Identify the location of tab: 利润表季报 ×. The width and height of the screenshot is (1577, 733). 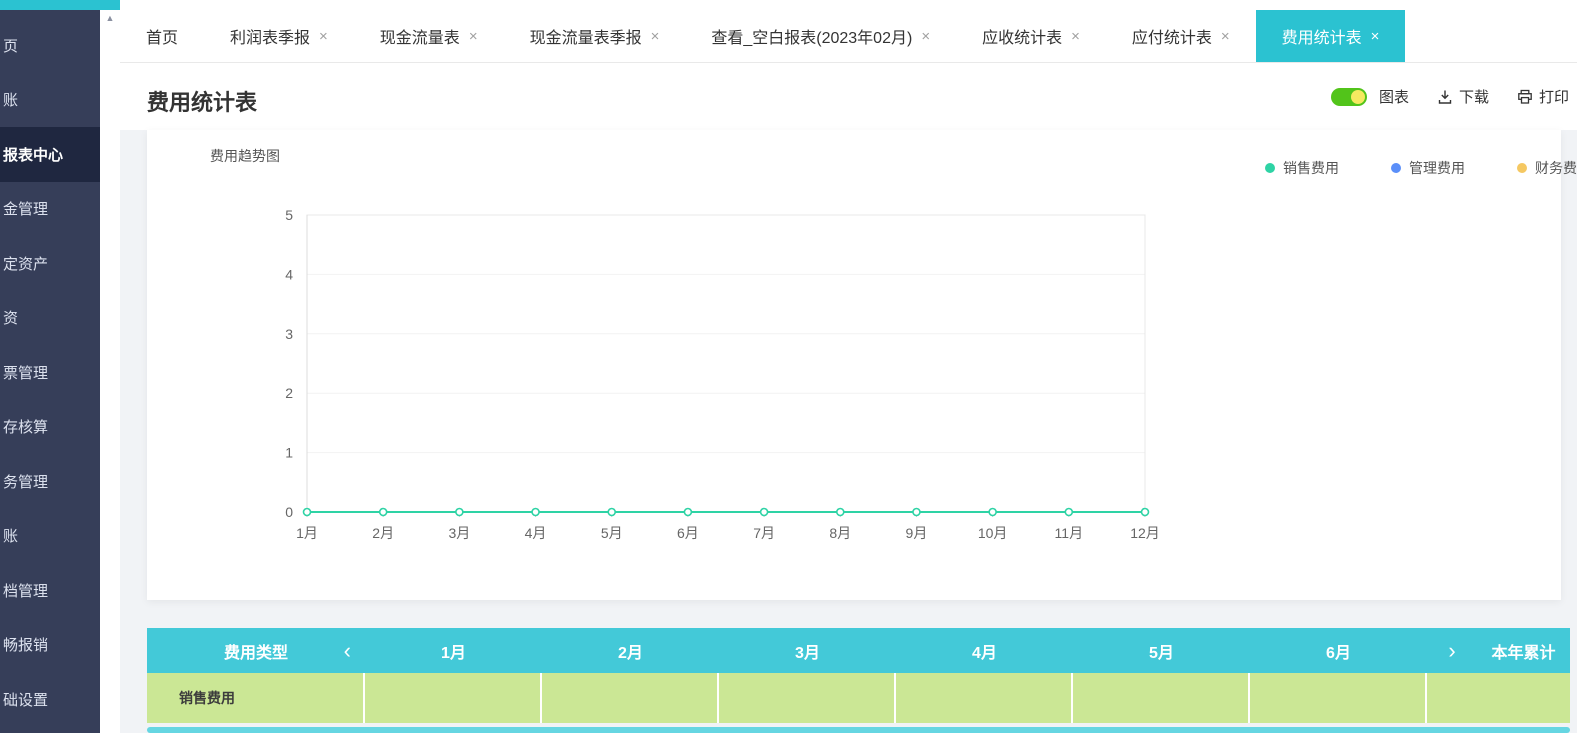
(279, 36).